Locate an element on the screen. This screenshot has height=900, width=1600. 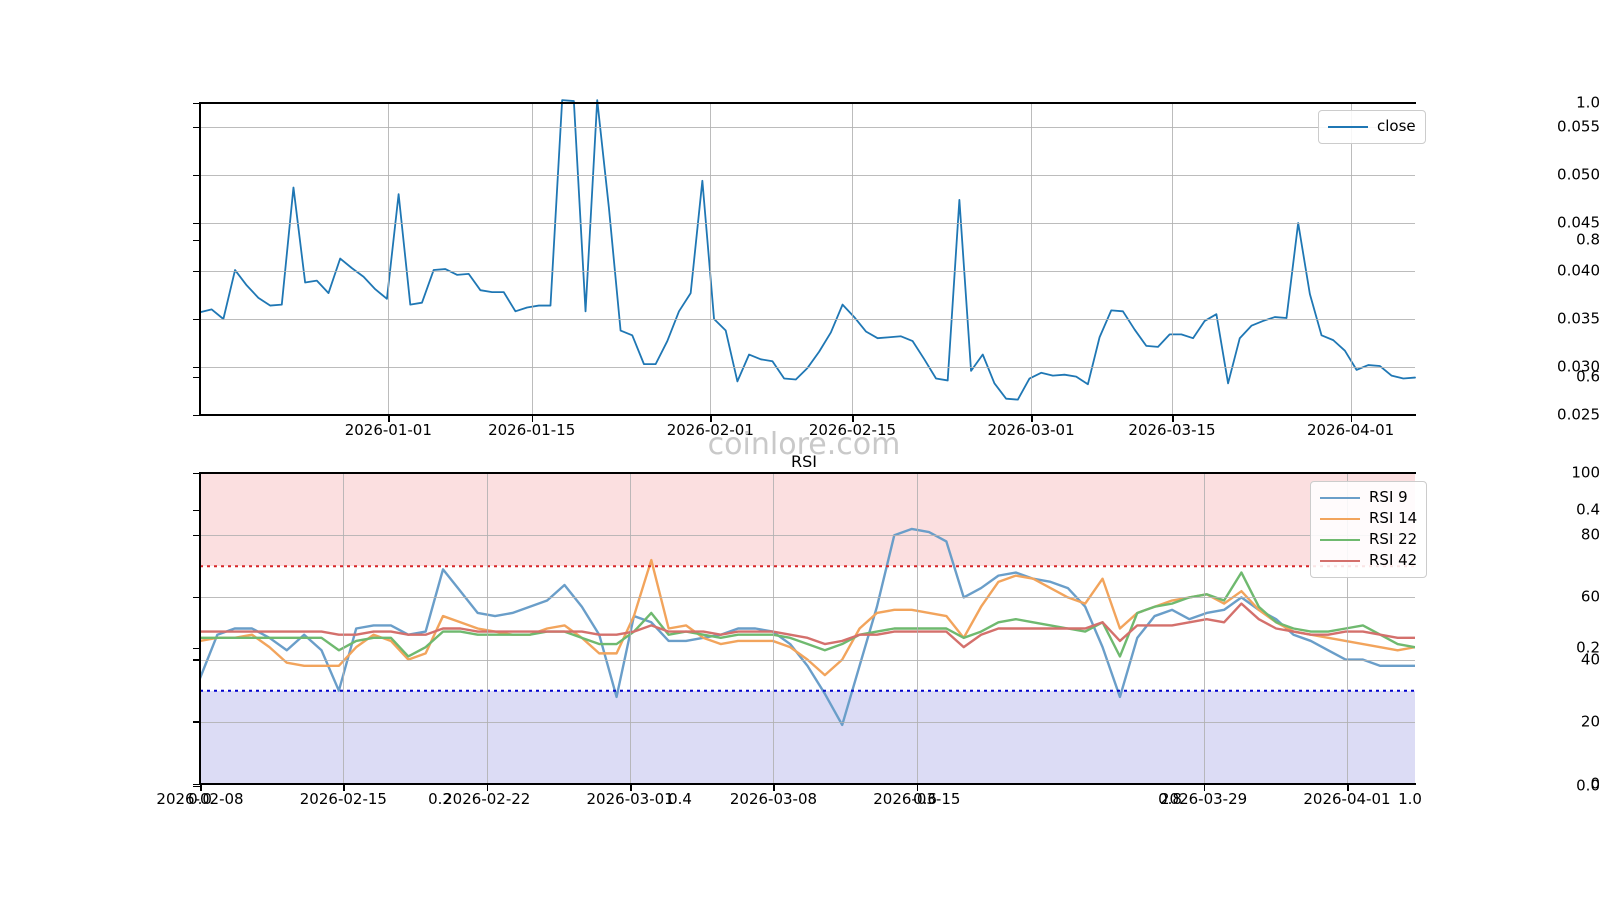
legend-entry: close is located at coordinates (1372, 126).